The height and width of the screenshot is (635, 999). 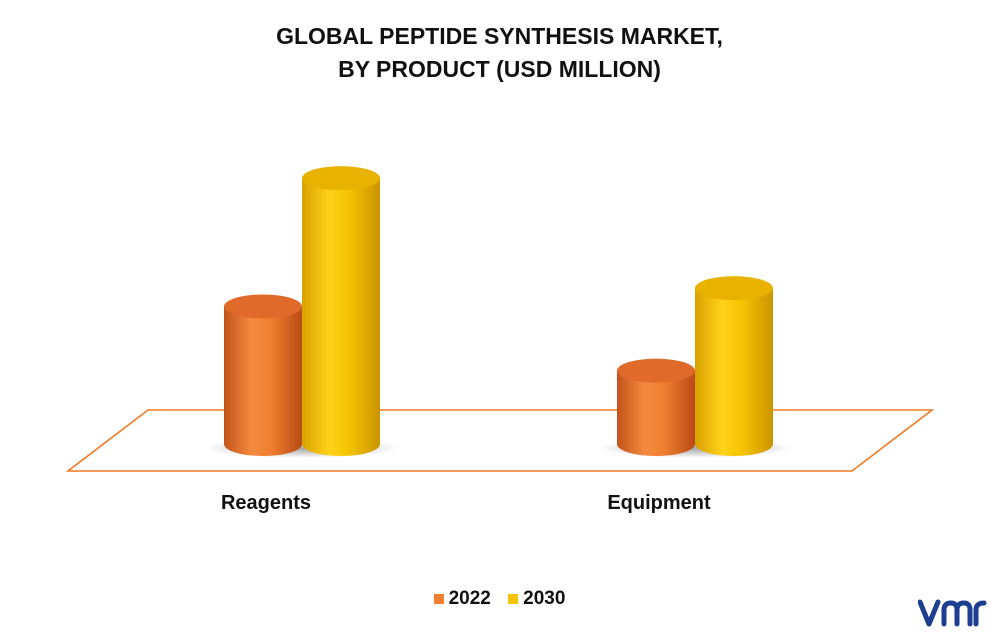 What do you see at coordinates (659, 503) in the screenshot?
I see `category-label-equipment: Equipment` at bounding box center [659, 503].